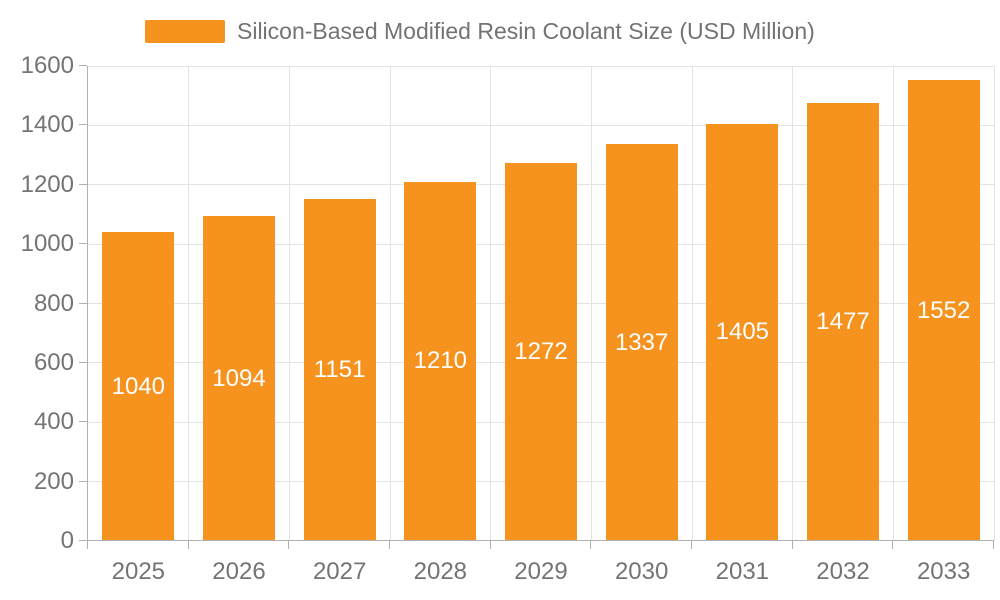  What do you see at coordinates (87, 307) in the screenshot?
I see `y-axis-line` at bounding box center [87, 307].